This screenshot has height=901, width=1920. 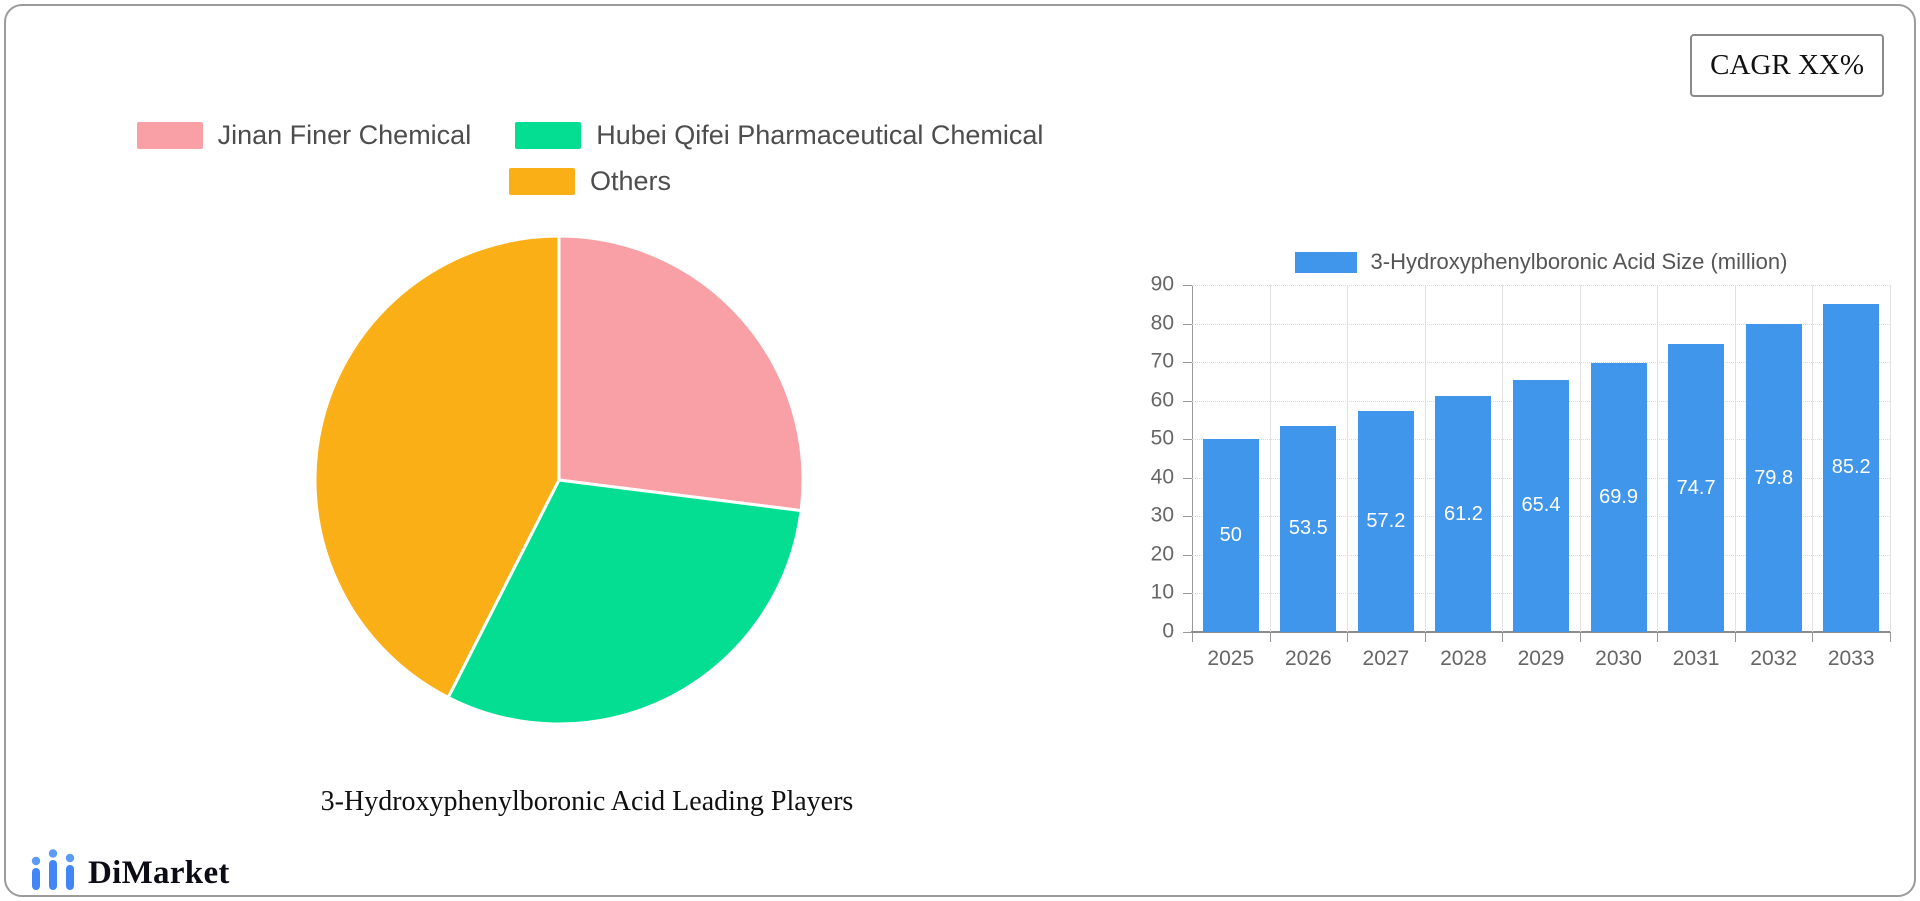 What do you see at coordinates (1162, 592) in the screenshot?
I see `y-tick-label: 10` at bounding box center [1162, 592].